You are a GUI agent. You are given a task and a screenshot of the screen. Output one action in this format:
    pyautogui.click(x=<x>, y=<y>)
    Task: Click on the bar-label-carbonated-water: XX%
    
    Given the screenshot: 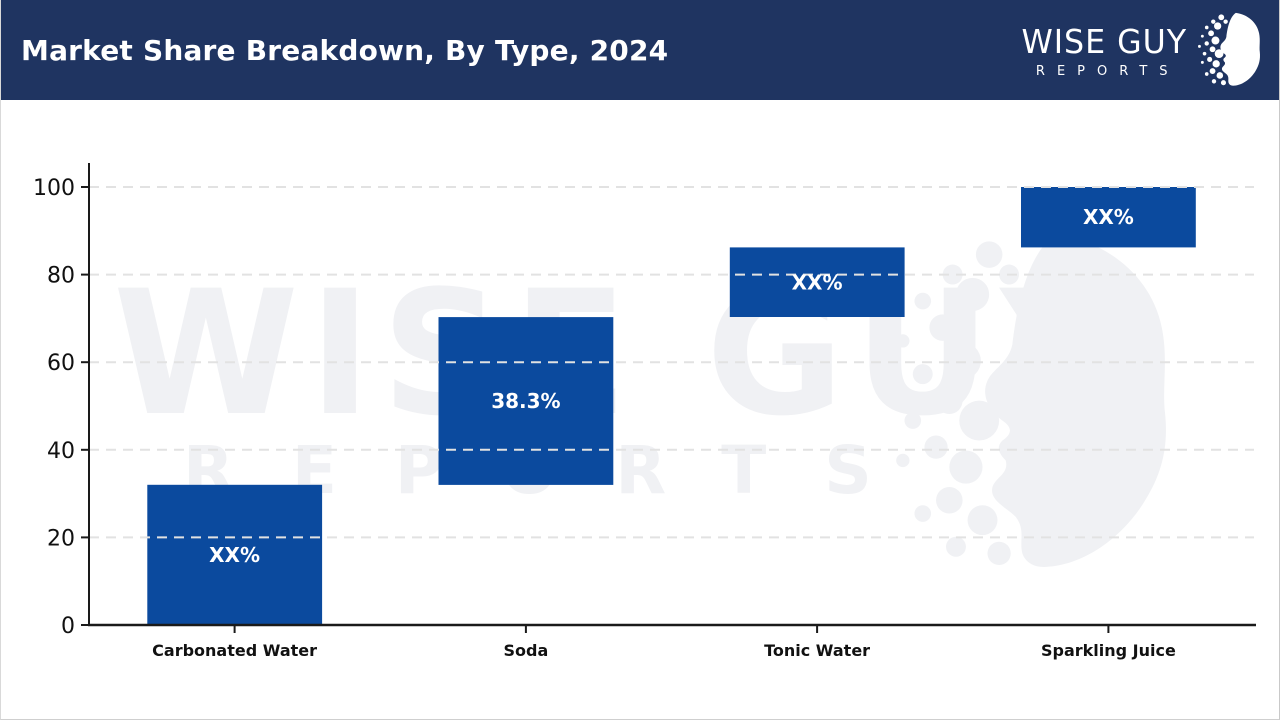 What is the action you would take?
    pyautogui.click(x=234, y=555)
    